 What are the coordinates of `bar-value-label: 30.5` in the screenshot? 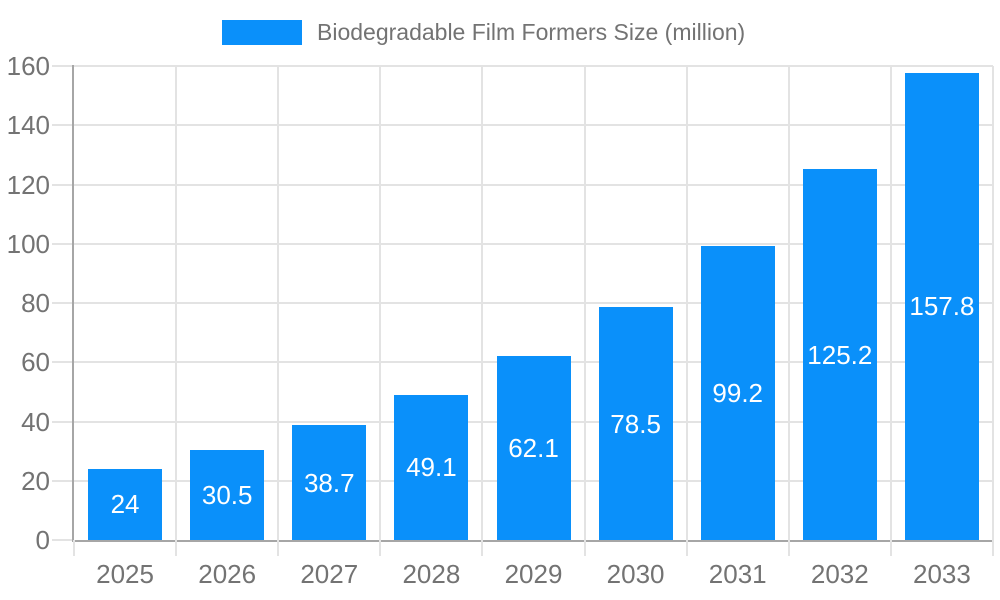 It's located at (227, 494).